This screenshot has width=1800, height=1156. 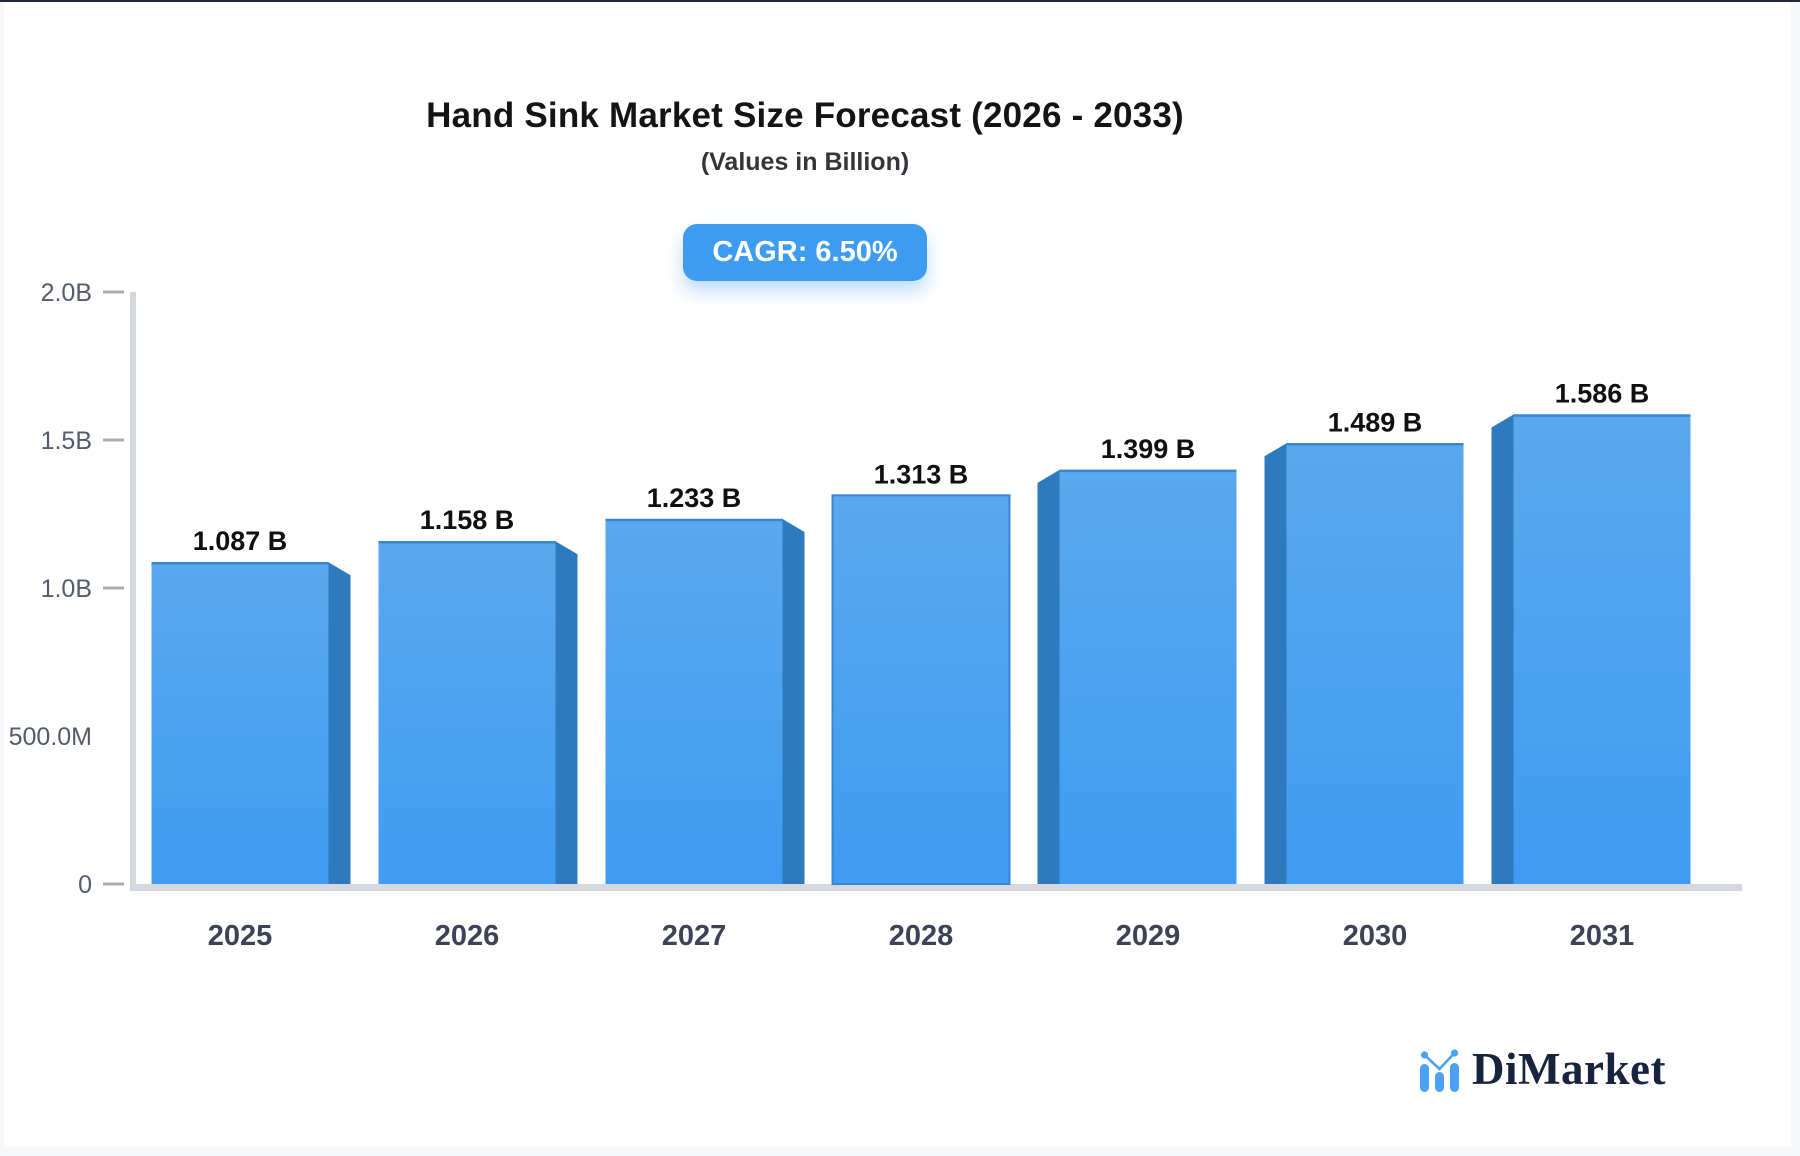 I want to click on y-axis-line, so click(x=133, y=591).